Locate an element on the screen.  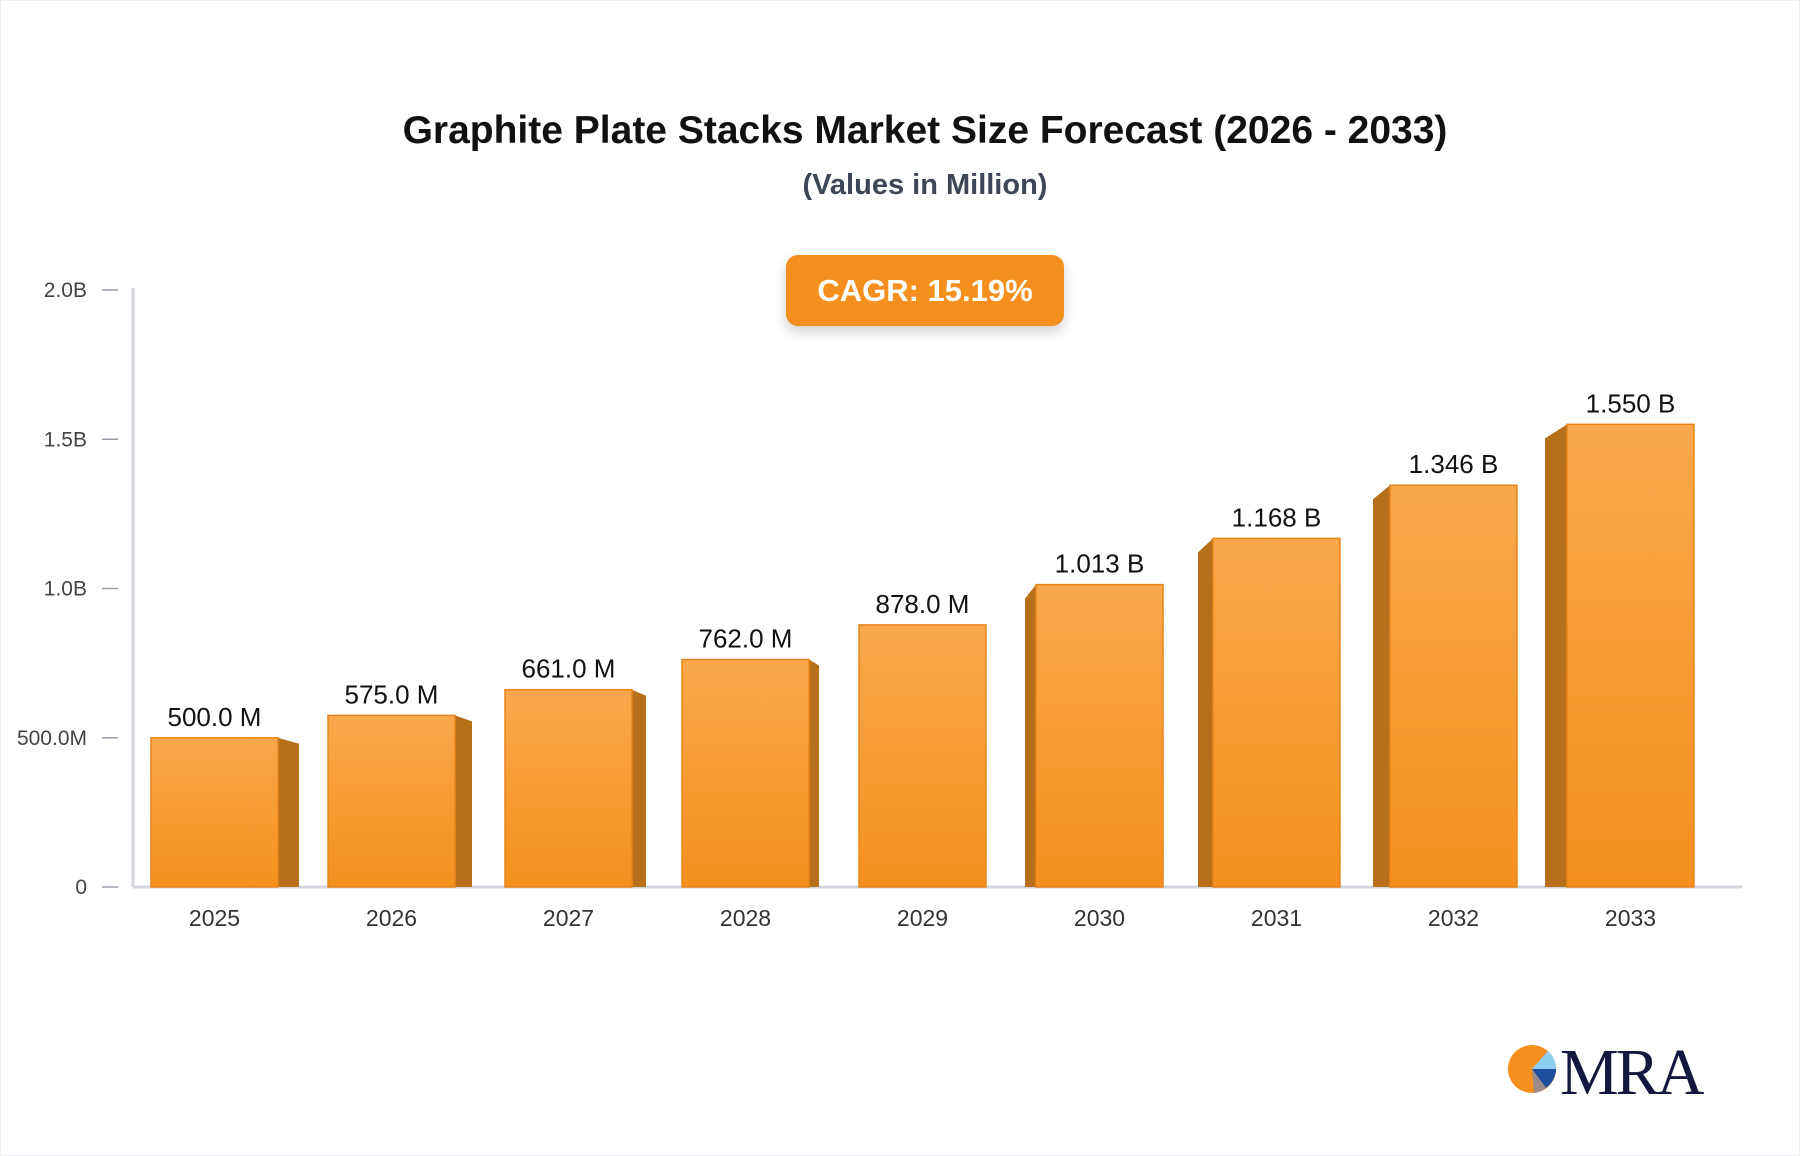
pie-logo-icon is located at coordinates (1532, 1069).